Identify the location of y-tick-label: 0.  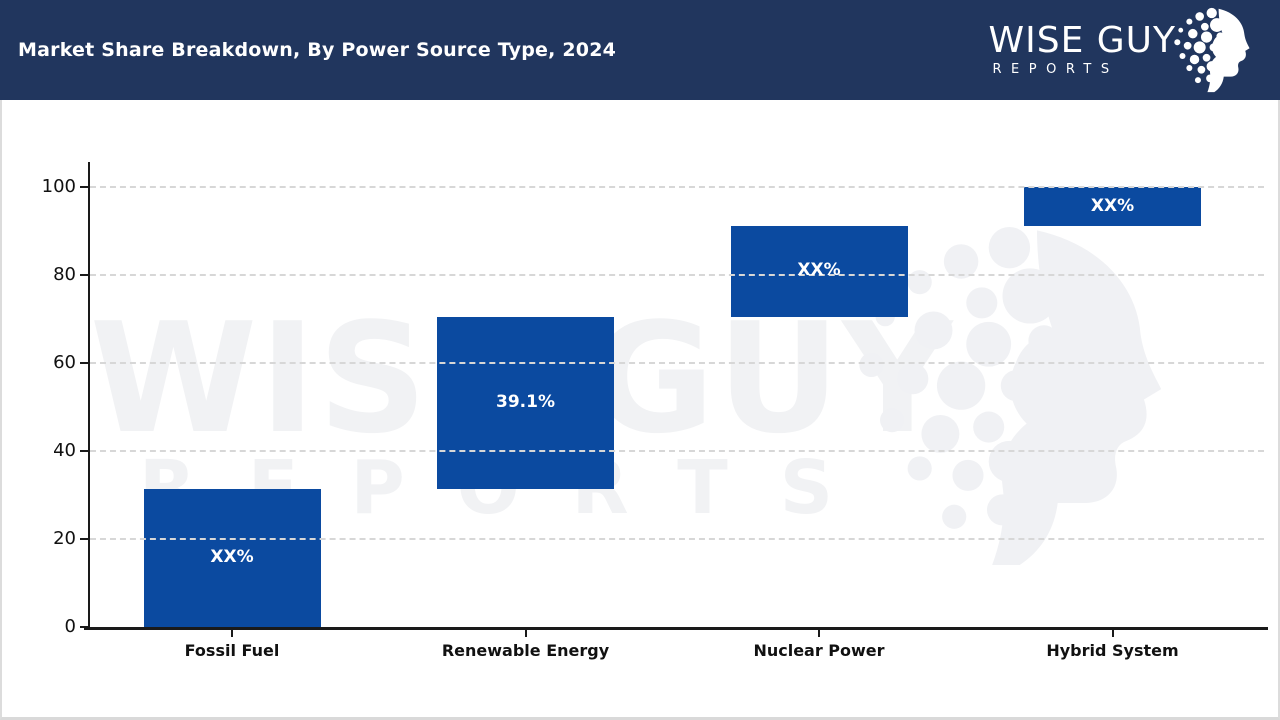
(70, 626).